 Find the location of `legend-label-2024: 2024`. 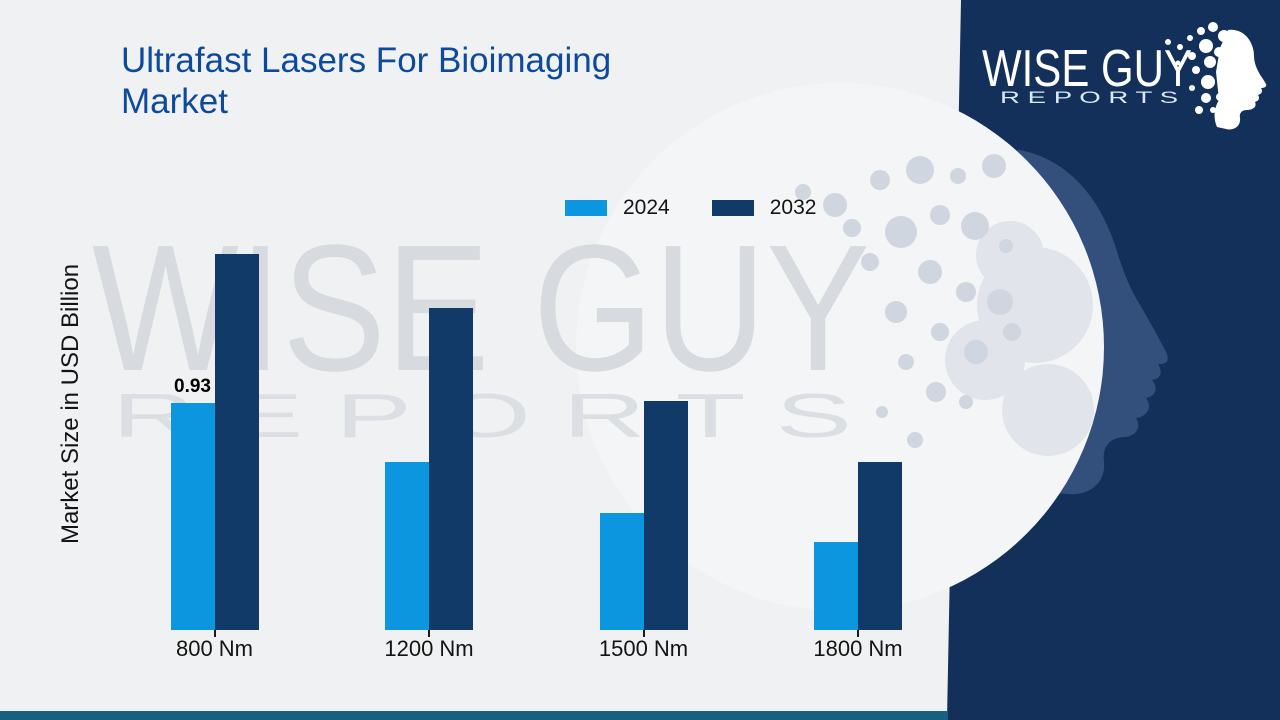

legend-label-2024: 2024 is located at coordinates (646, 207).